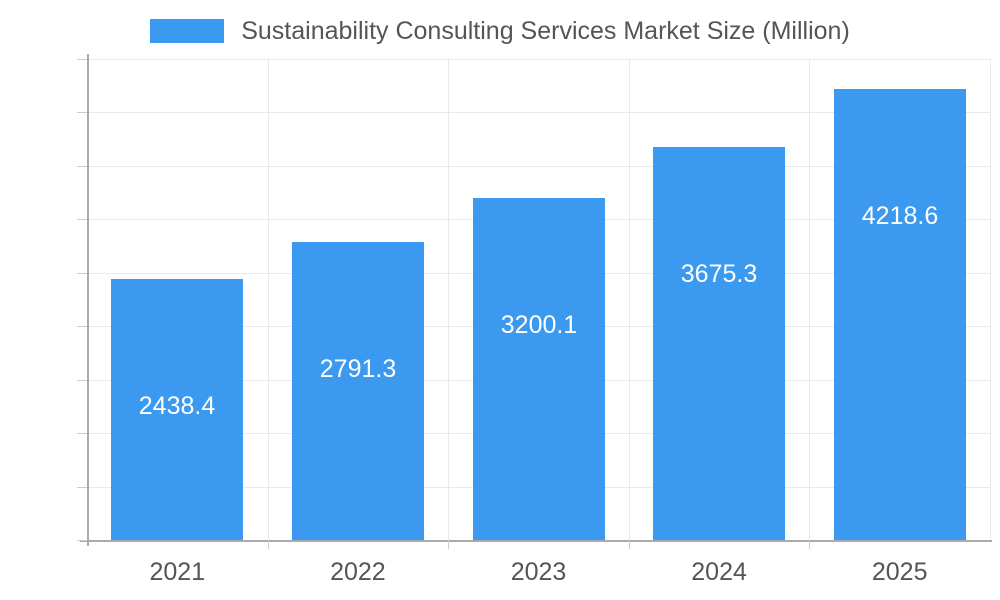 The image size is (1000, 600). I want to click on bar-value-label-2025: 4218.6, so click(900, 216).